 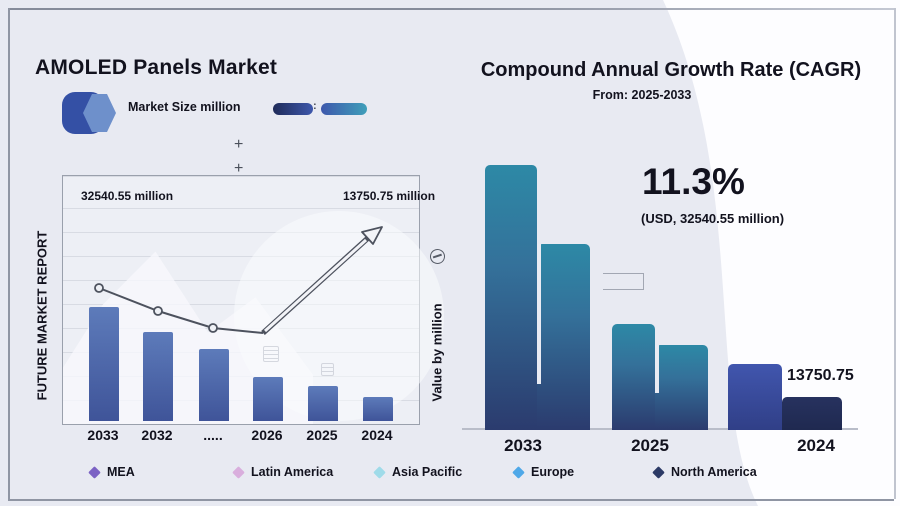 I want to click on cagr-bar-2033-right, so click(x=563, y=337).